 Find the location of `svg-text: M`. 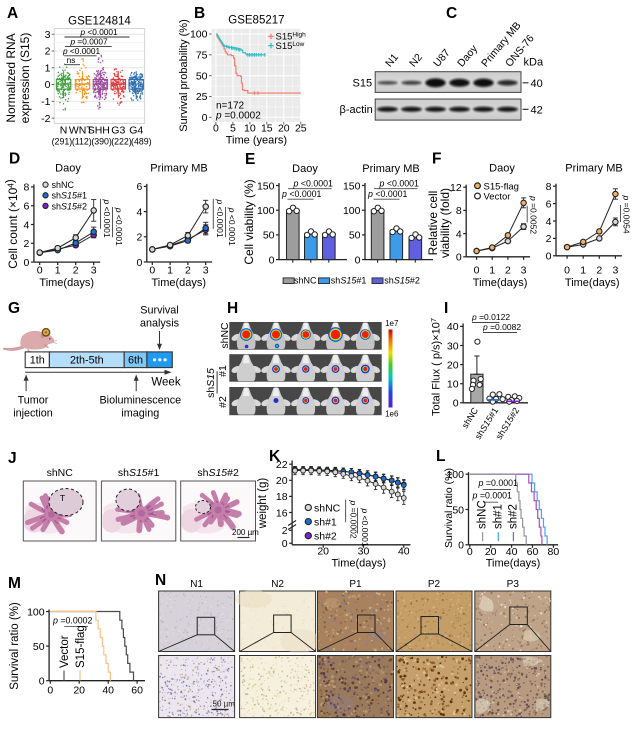

svg-text: M is located at coordinates (14, 583).